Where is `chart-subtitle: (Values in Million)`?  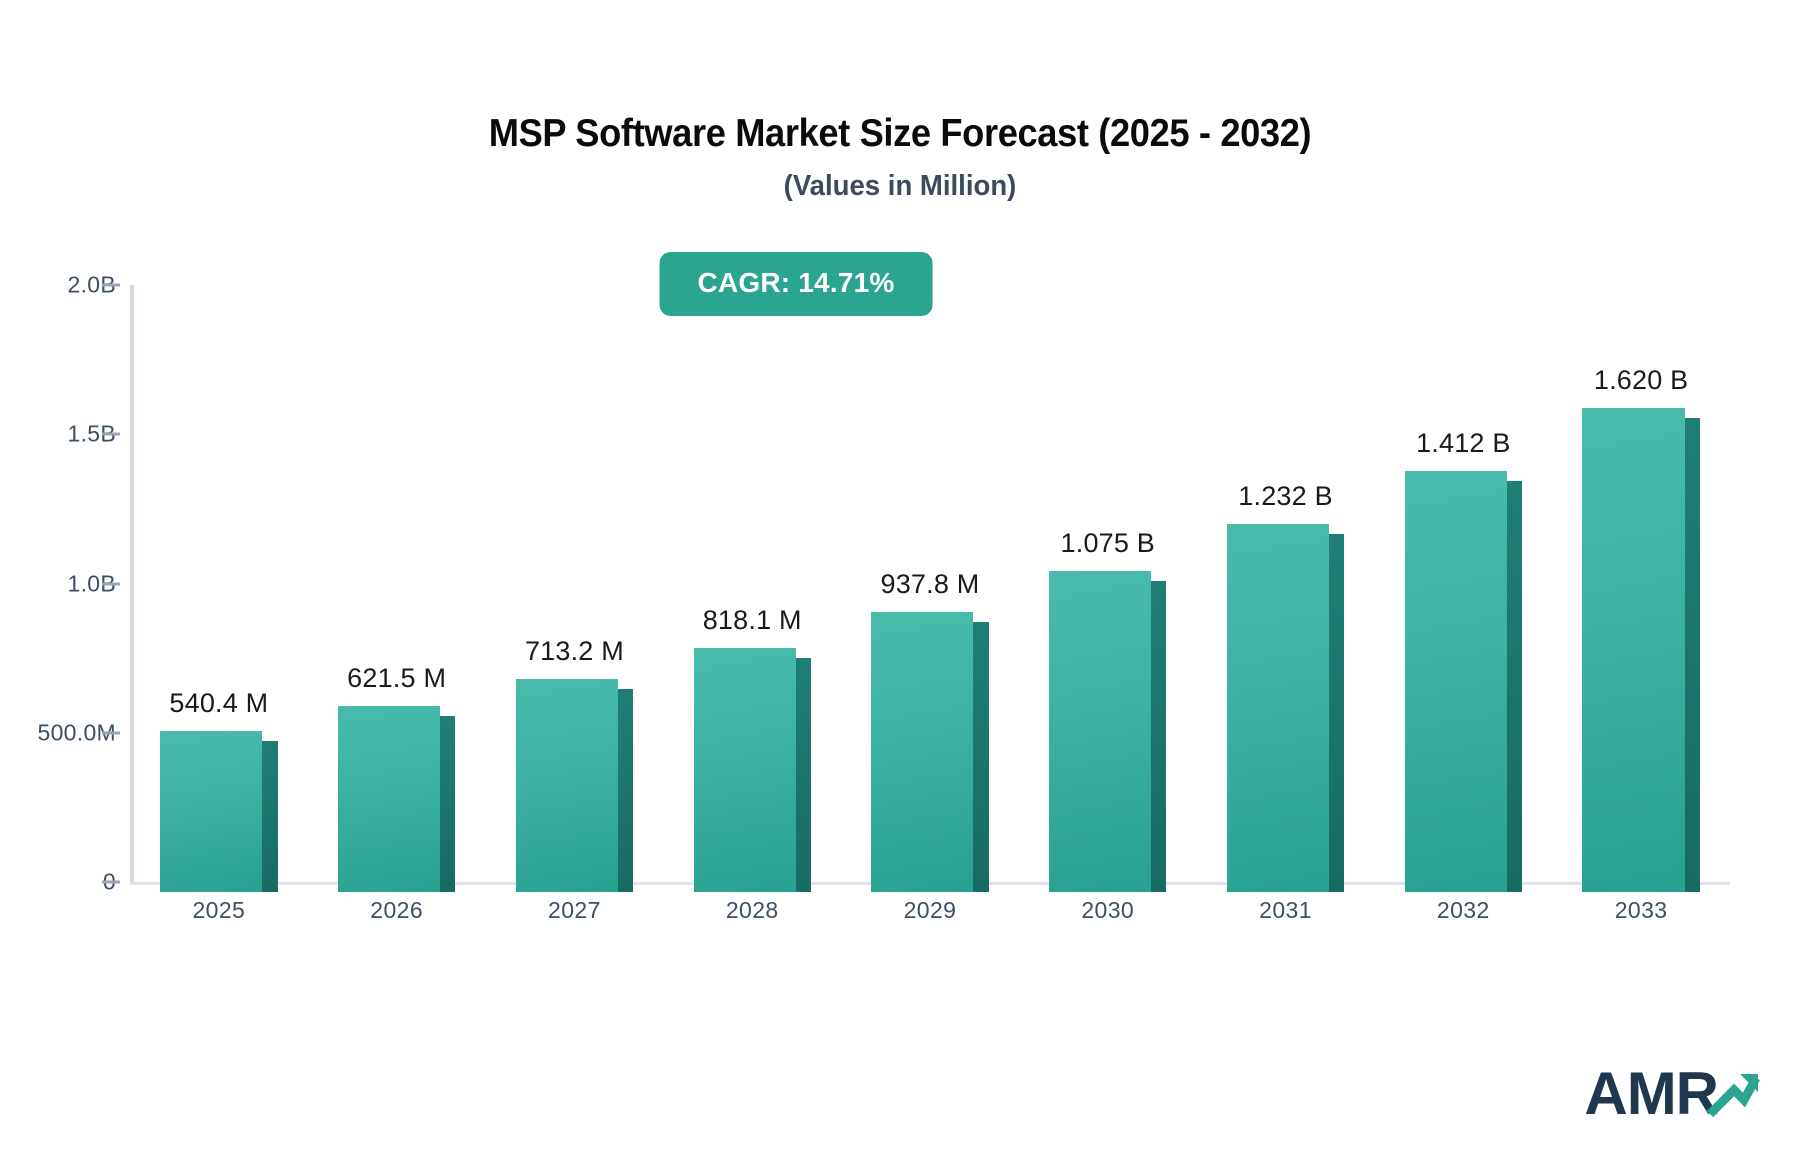 chart-subtitle: (Values in Million) is located at coordinates (900, 186).